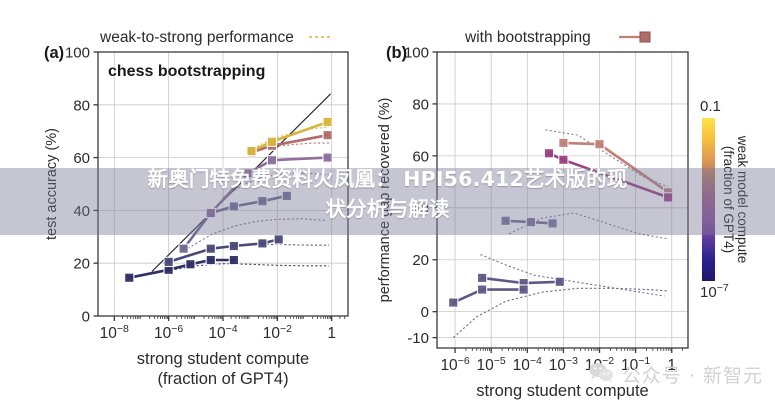  What do you see at coordinates (708, 199) in the screenshot?
I see `colorbar-gradient` at bounding box center [708, 199].